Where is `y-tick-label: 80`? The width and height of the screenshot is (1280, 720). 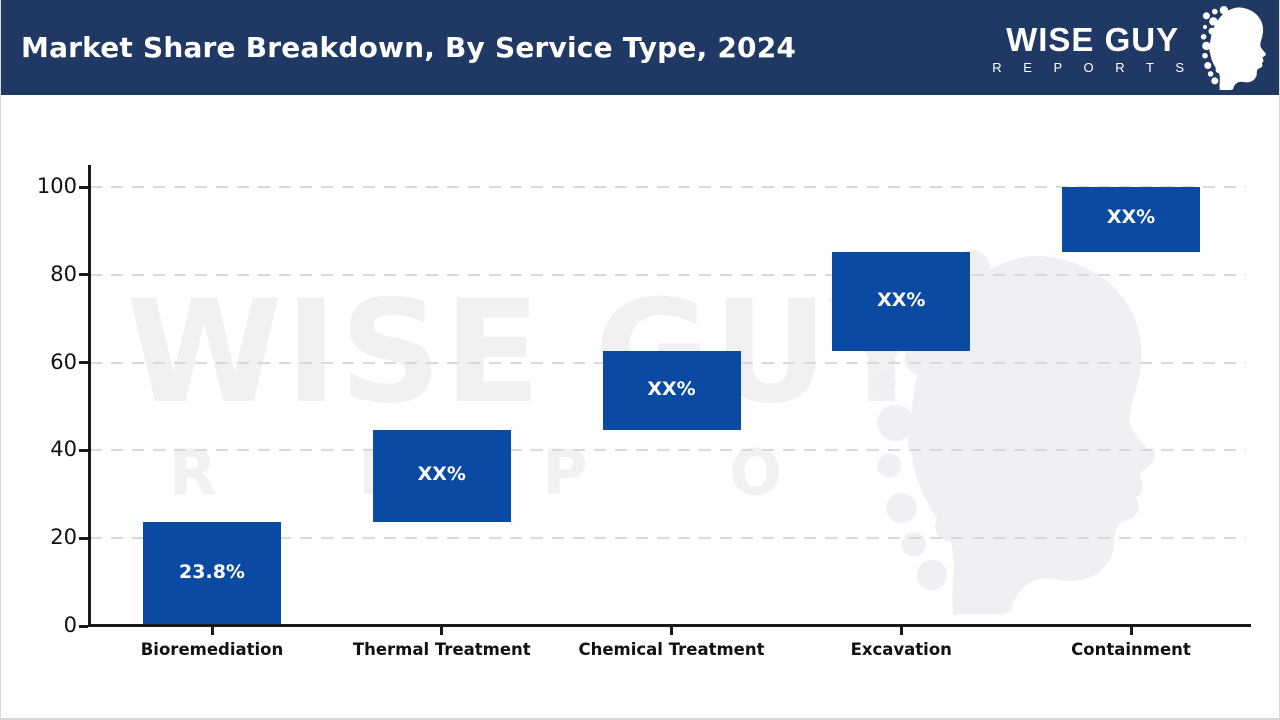 y-tick-label: 80 is located at coordinates (63, 273).